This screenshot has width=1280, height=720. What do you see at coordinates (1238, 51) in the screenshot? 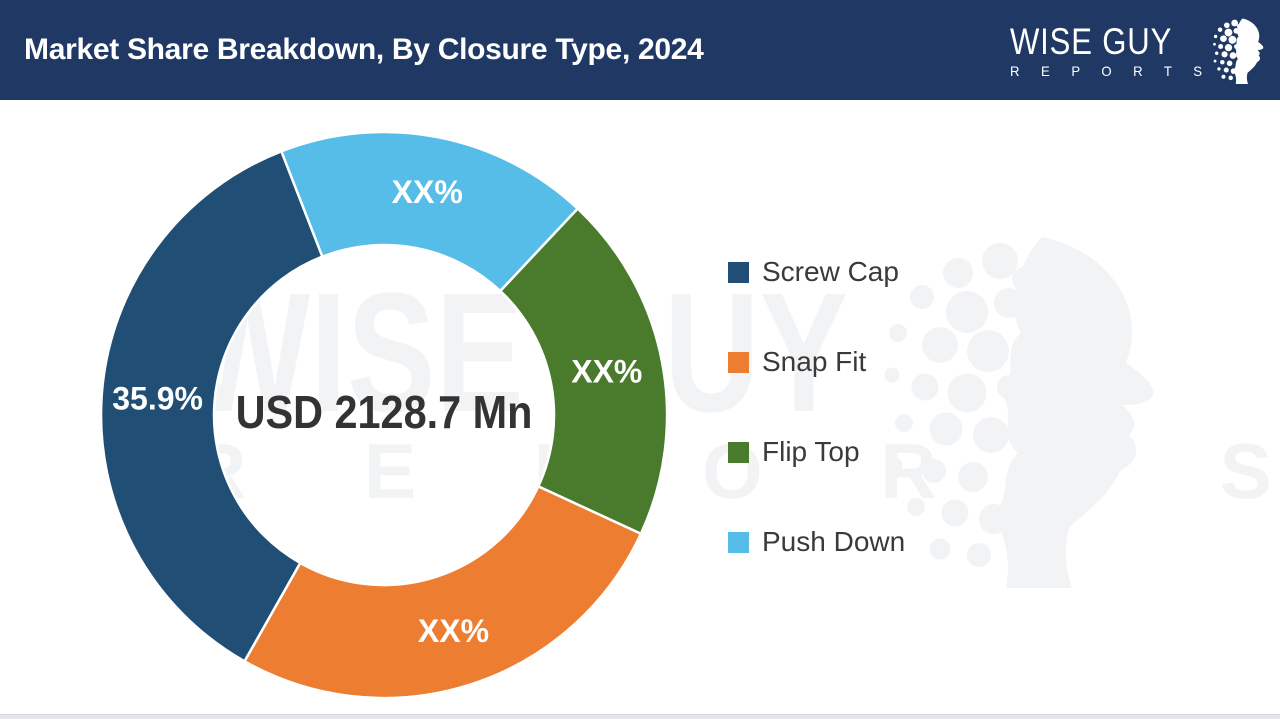
I see `brand-face-icon` at bounding box center [1238, 51].